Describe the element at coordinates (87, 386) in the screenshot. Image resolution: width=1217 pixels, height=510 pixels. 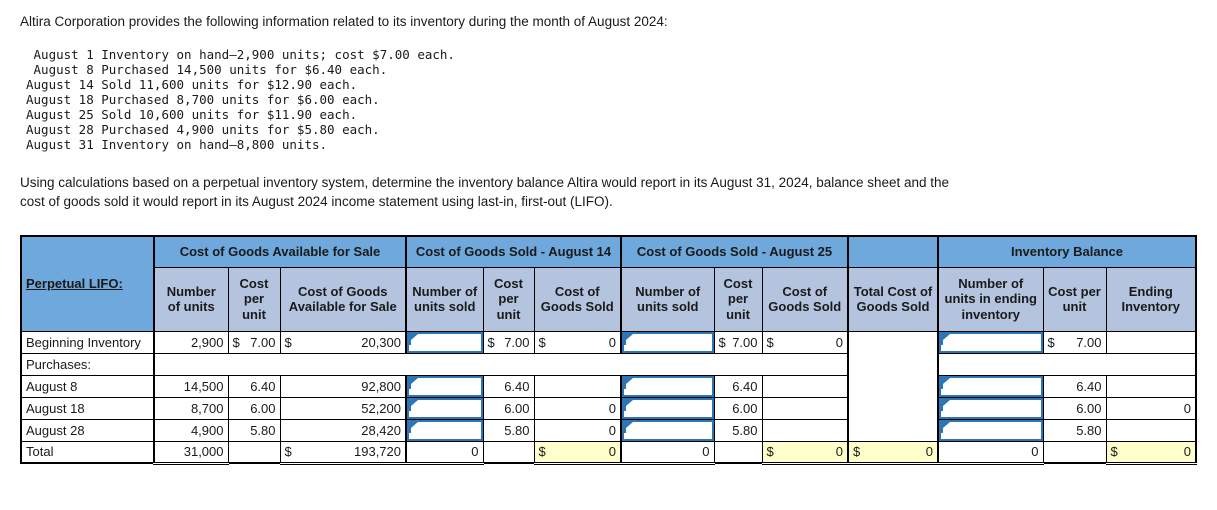
I see `row-label: August 8` at that location.